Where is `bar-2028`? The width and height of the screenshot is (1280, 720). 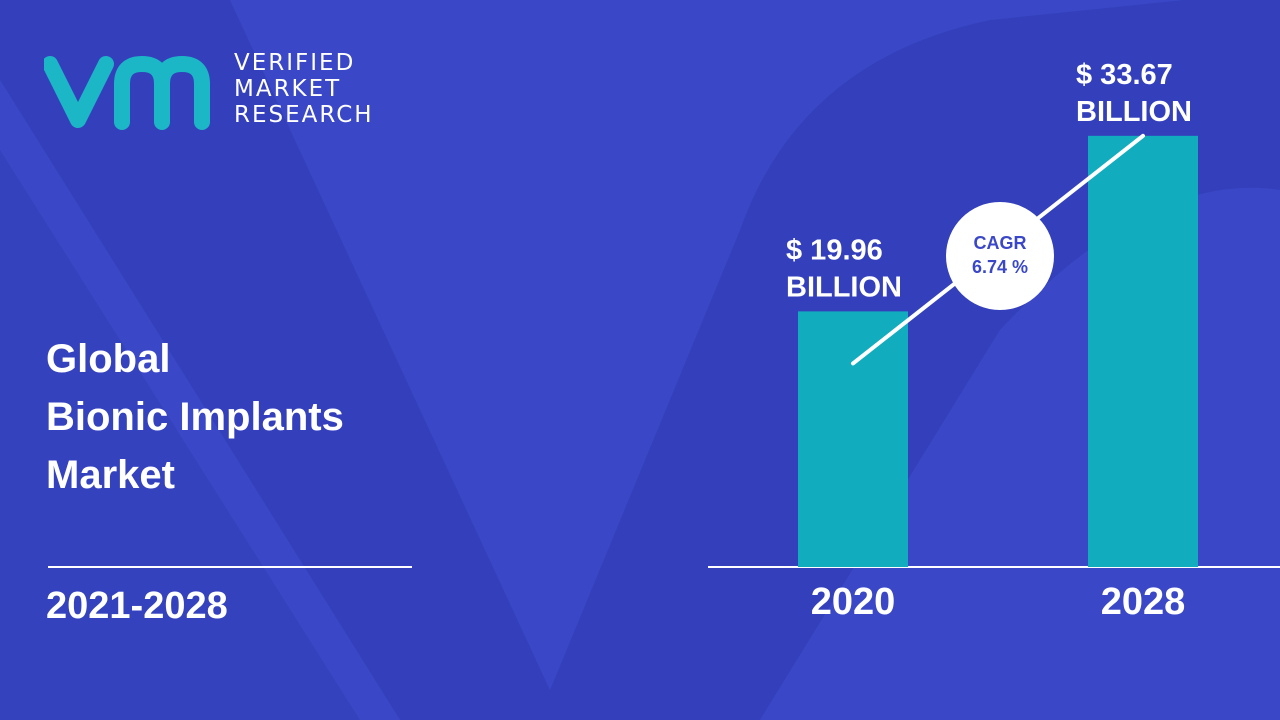
bar-2028 is located at coordinates (1143, 351).